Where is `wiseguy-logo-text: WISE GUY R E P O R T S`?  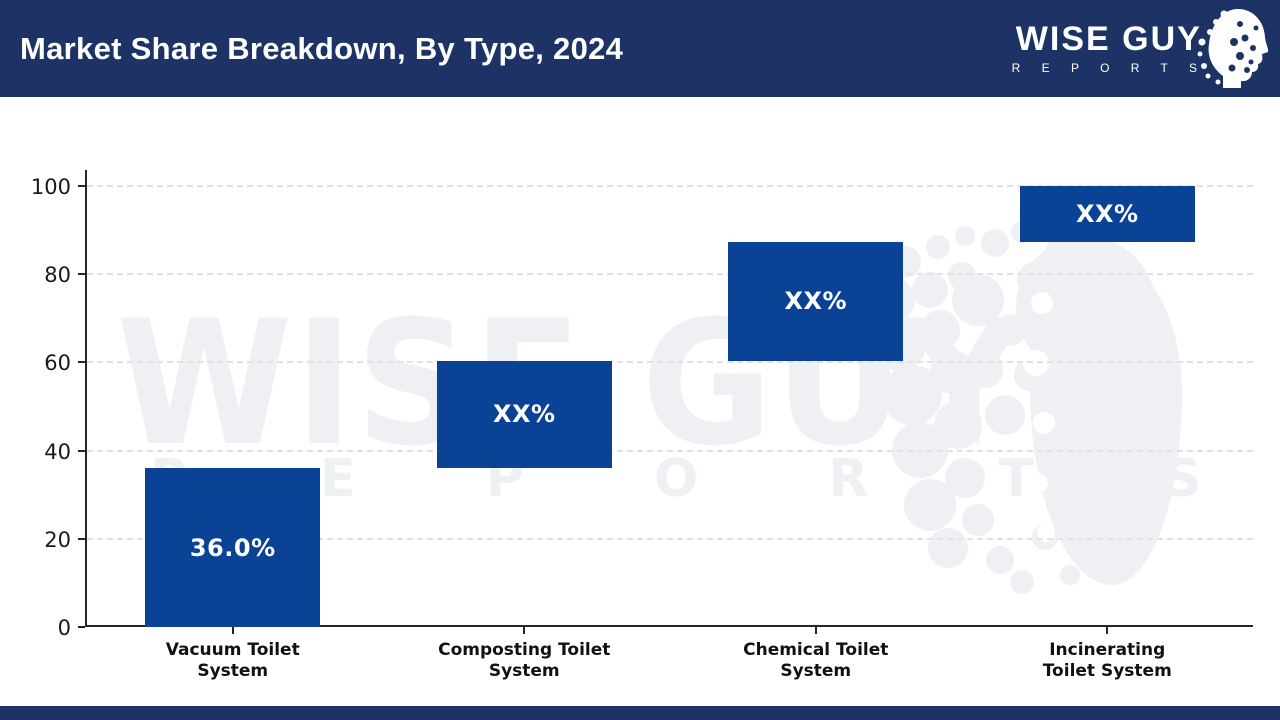
wiseguy-logo-text: WISE GUY R E P O R T S is located at coordinates (1109, 47).